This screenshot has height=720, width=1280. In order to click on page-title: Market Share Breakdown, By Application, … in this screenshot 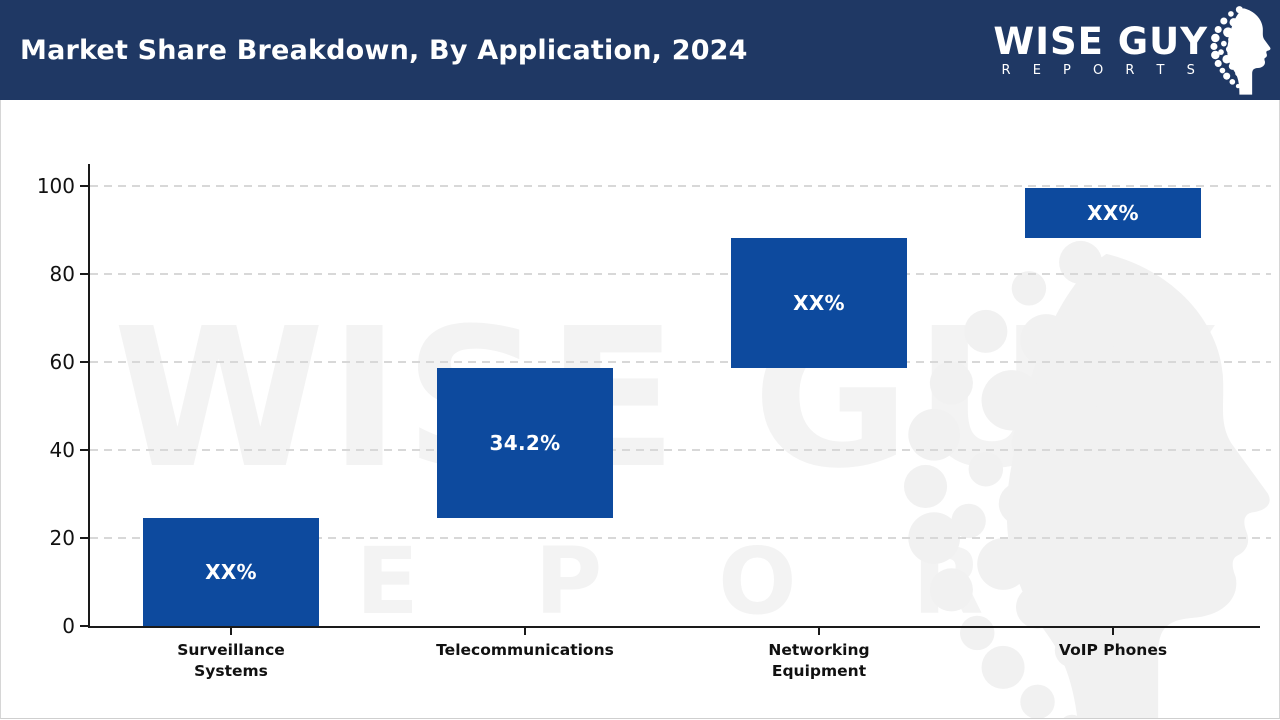, I will do `click(384, 50)`.